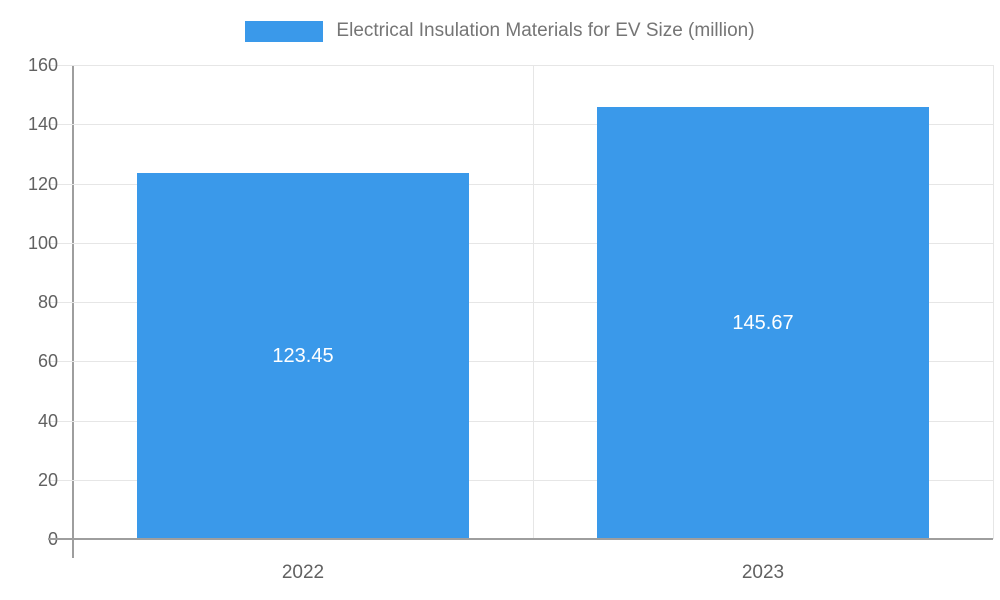 The image size is (1000, 600). I want to click on bar-value-label: 145.67, so click(763, 322).